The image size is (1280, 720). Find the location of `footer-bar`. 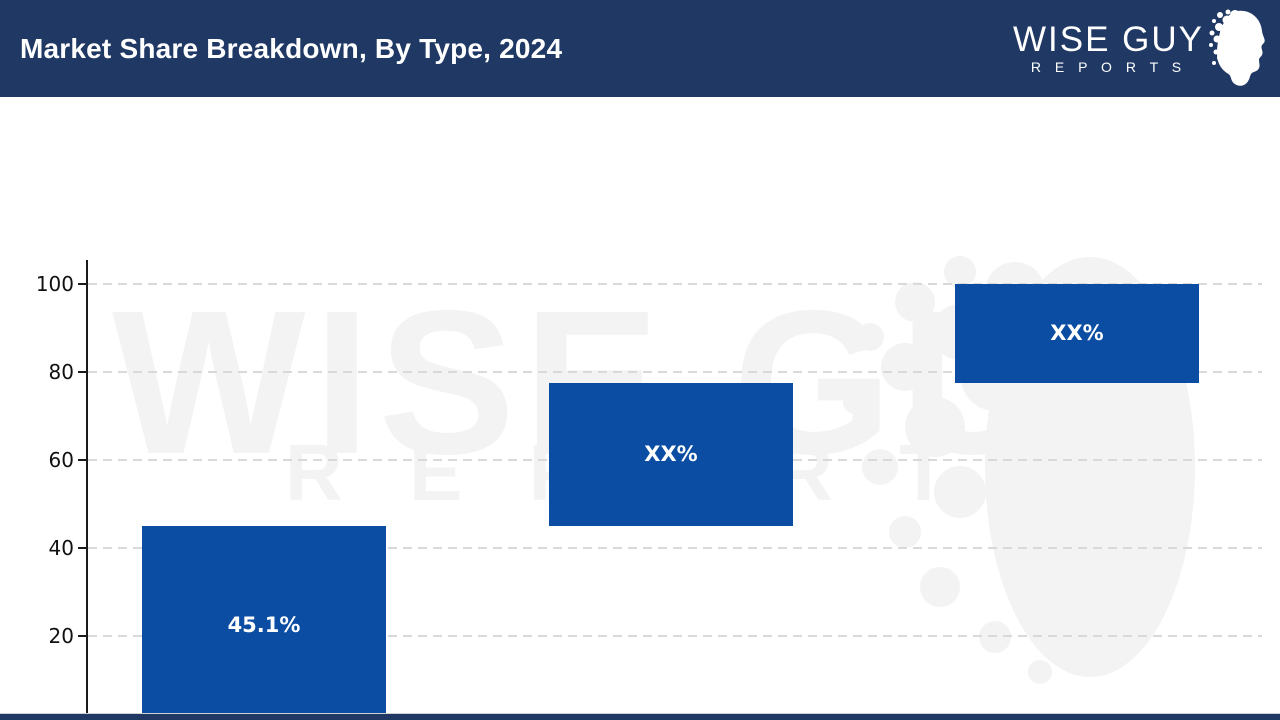

footer-bar is located at coordinates (640, 716).